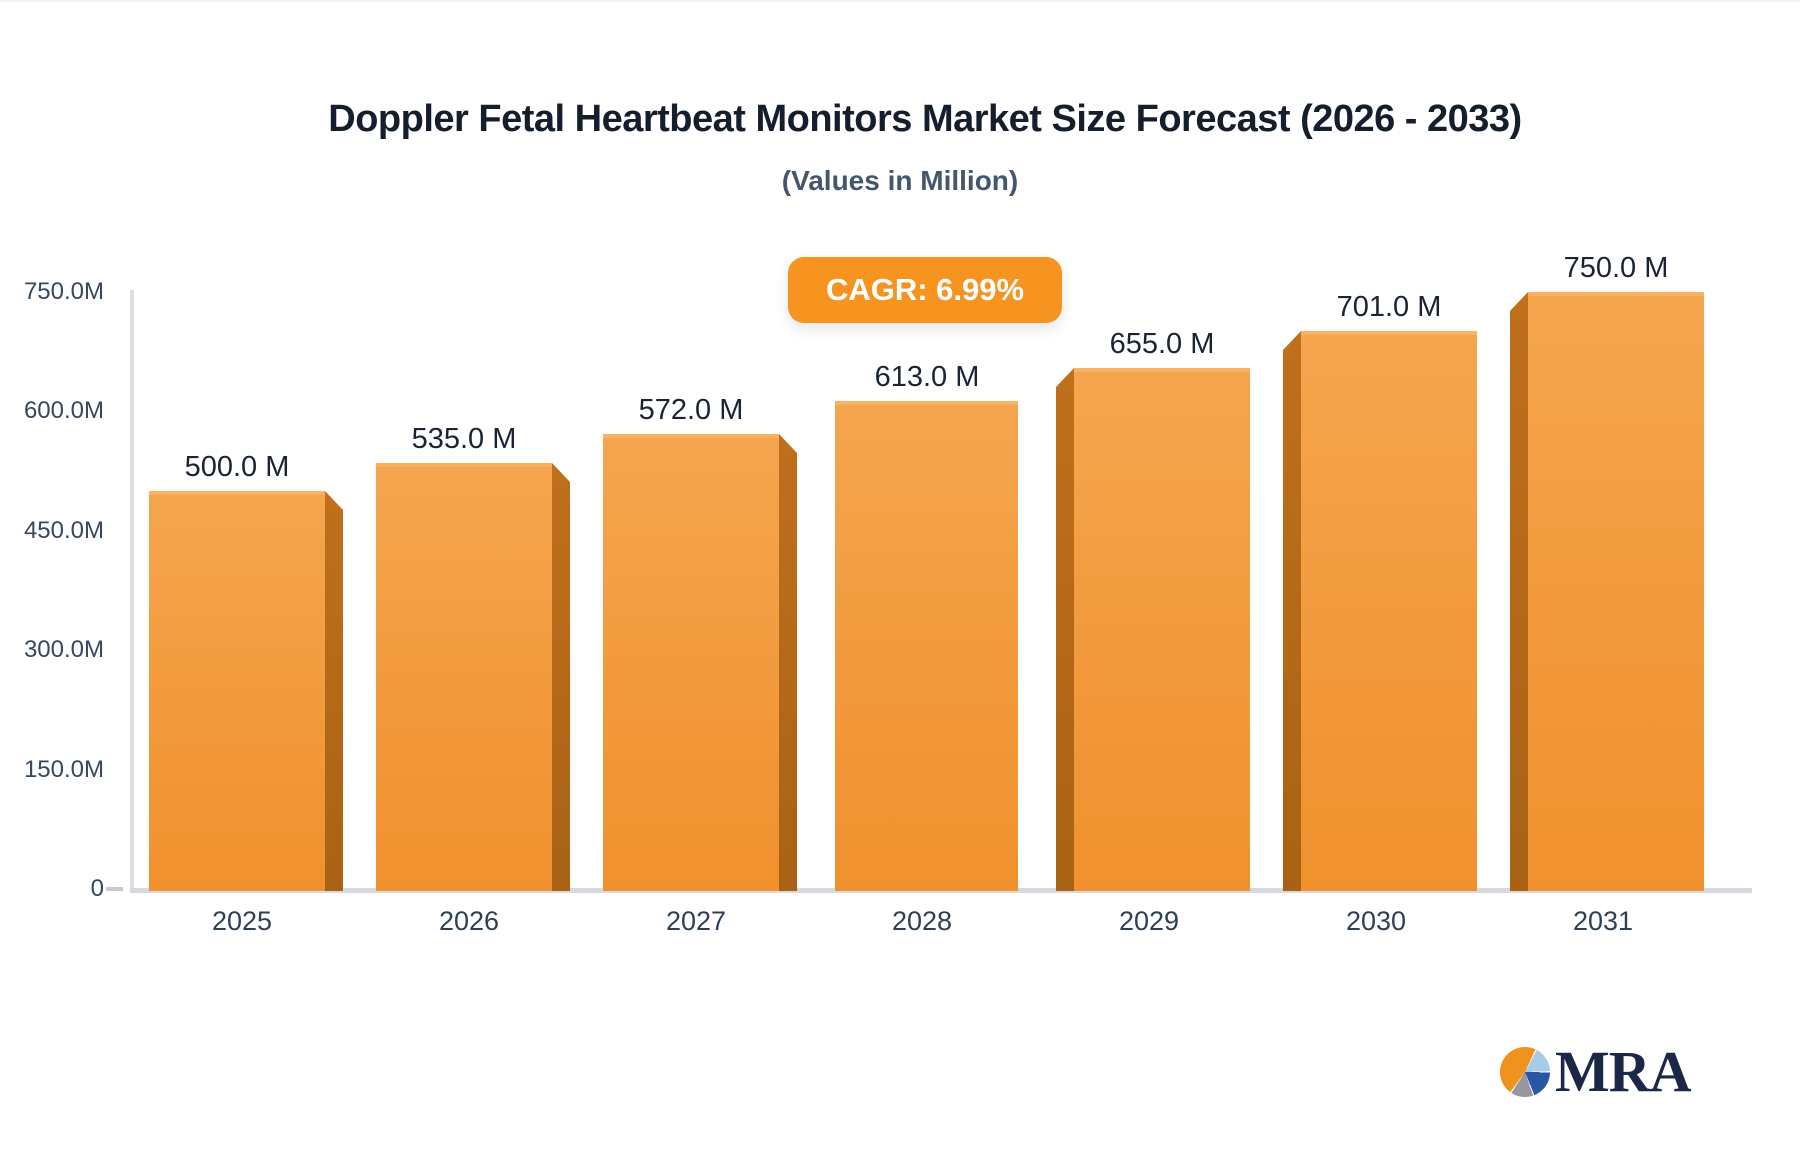  What do you see at coordinates (464, 439) in the screenshot?
I see `bar-value-label: 535.0 M` at bounding box center [464, 439].